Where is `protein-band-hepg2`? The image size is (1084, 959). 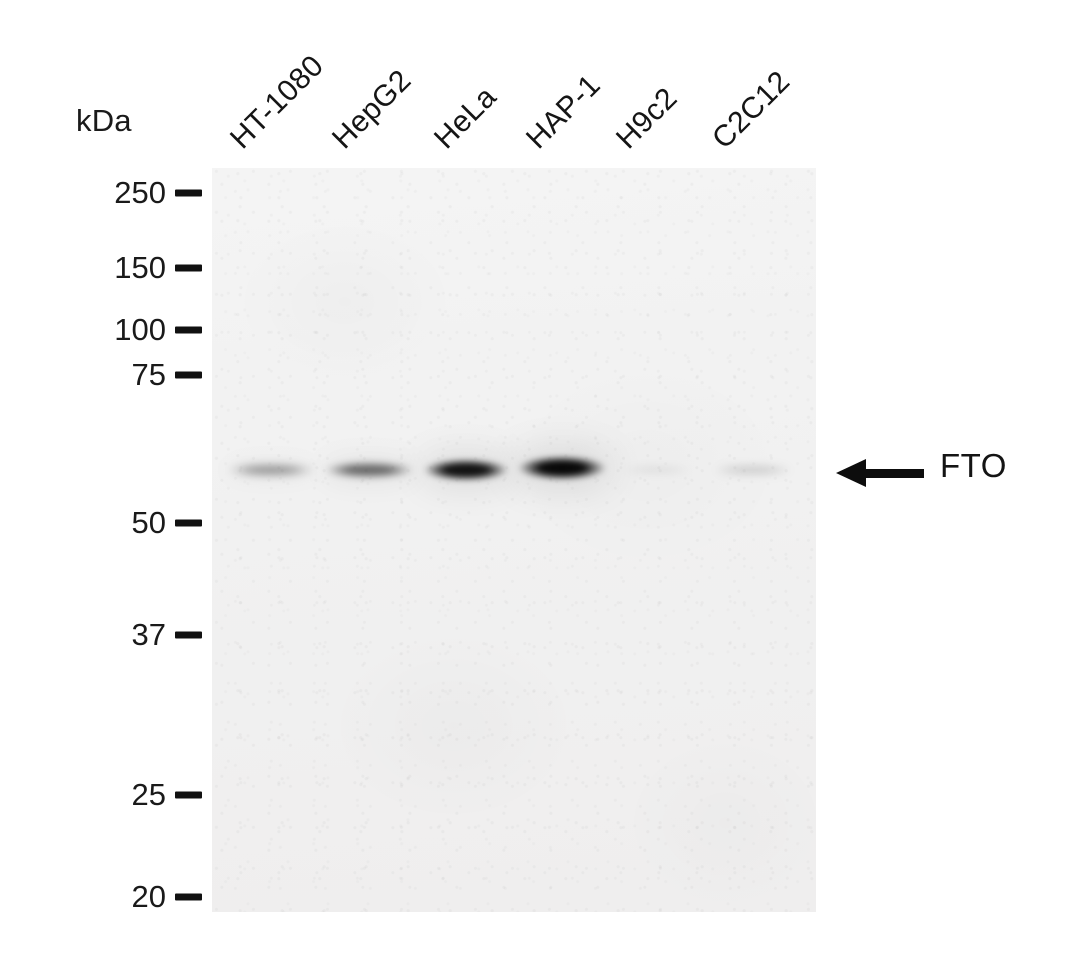 protein-band-hepg2 is located at coordinates (369, 470).